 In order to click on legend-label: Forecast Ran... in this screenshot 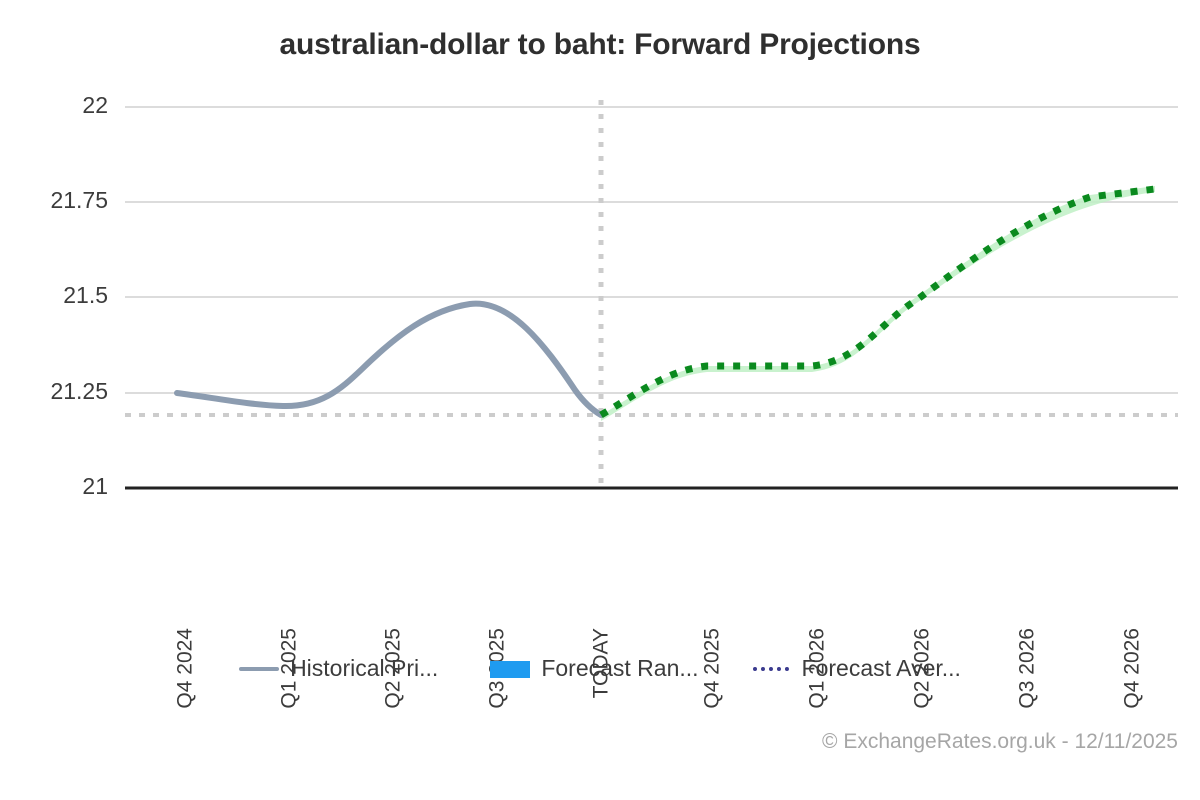, I will do `click(620, 668)`.